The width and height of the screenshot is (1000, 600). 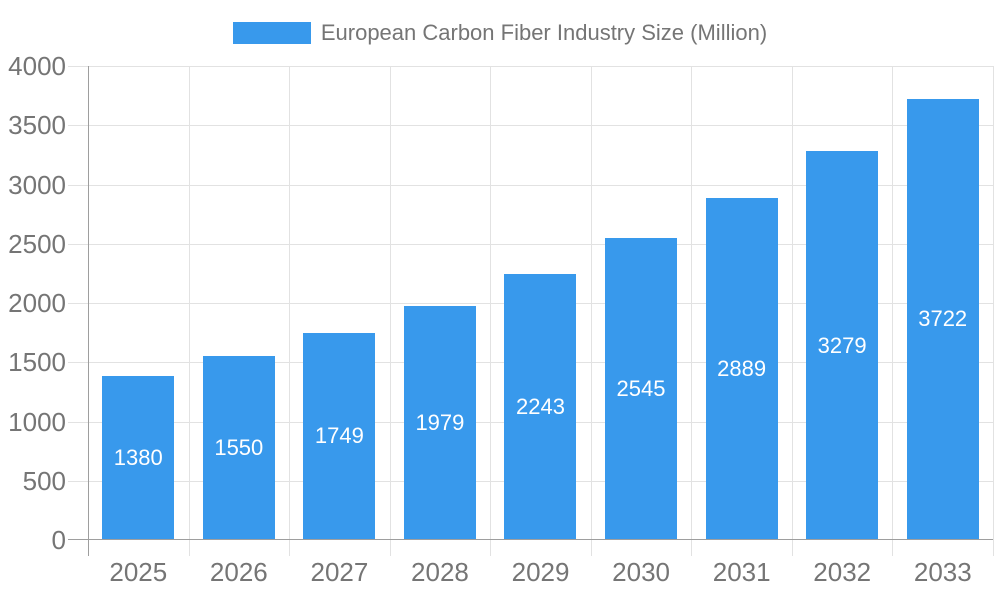 I want to click on x-axis-label: 2032, so click(x=842, y=572).